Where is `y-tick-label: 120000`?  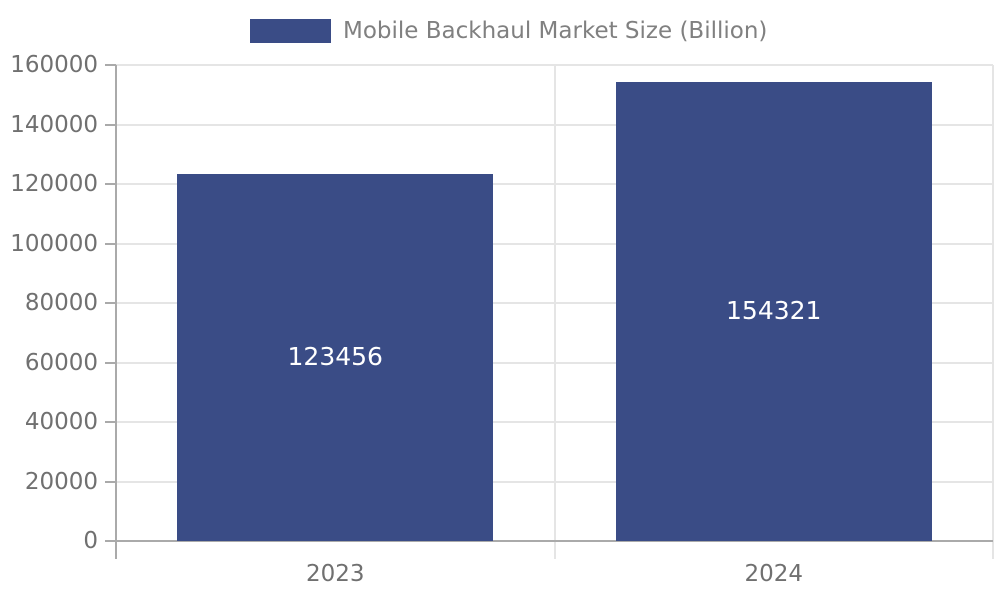 y-tick-label: 120000 is located at coordinates (54, 184).